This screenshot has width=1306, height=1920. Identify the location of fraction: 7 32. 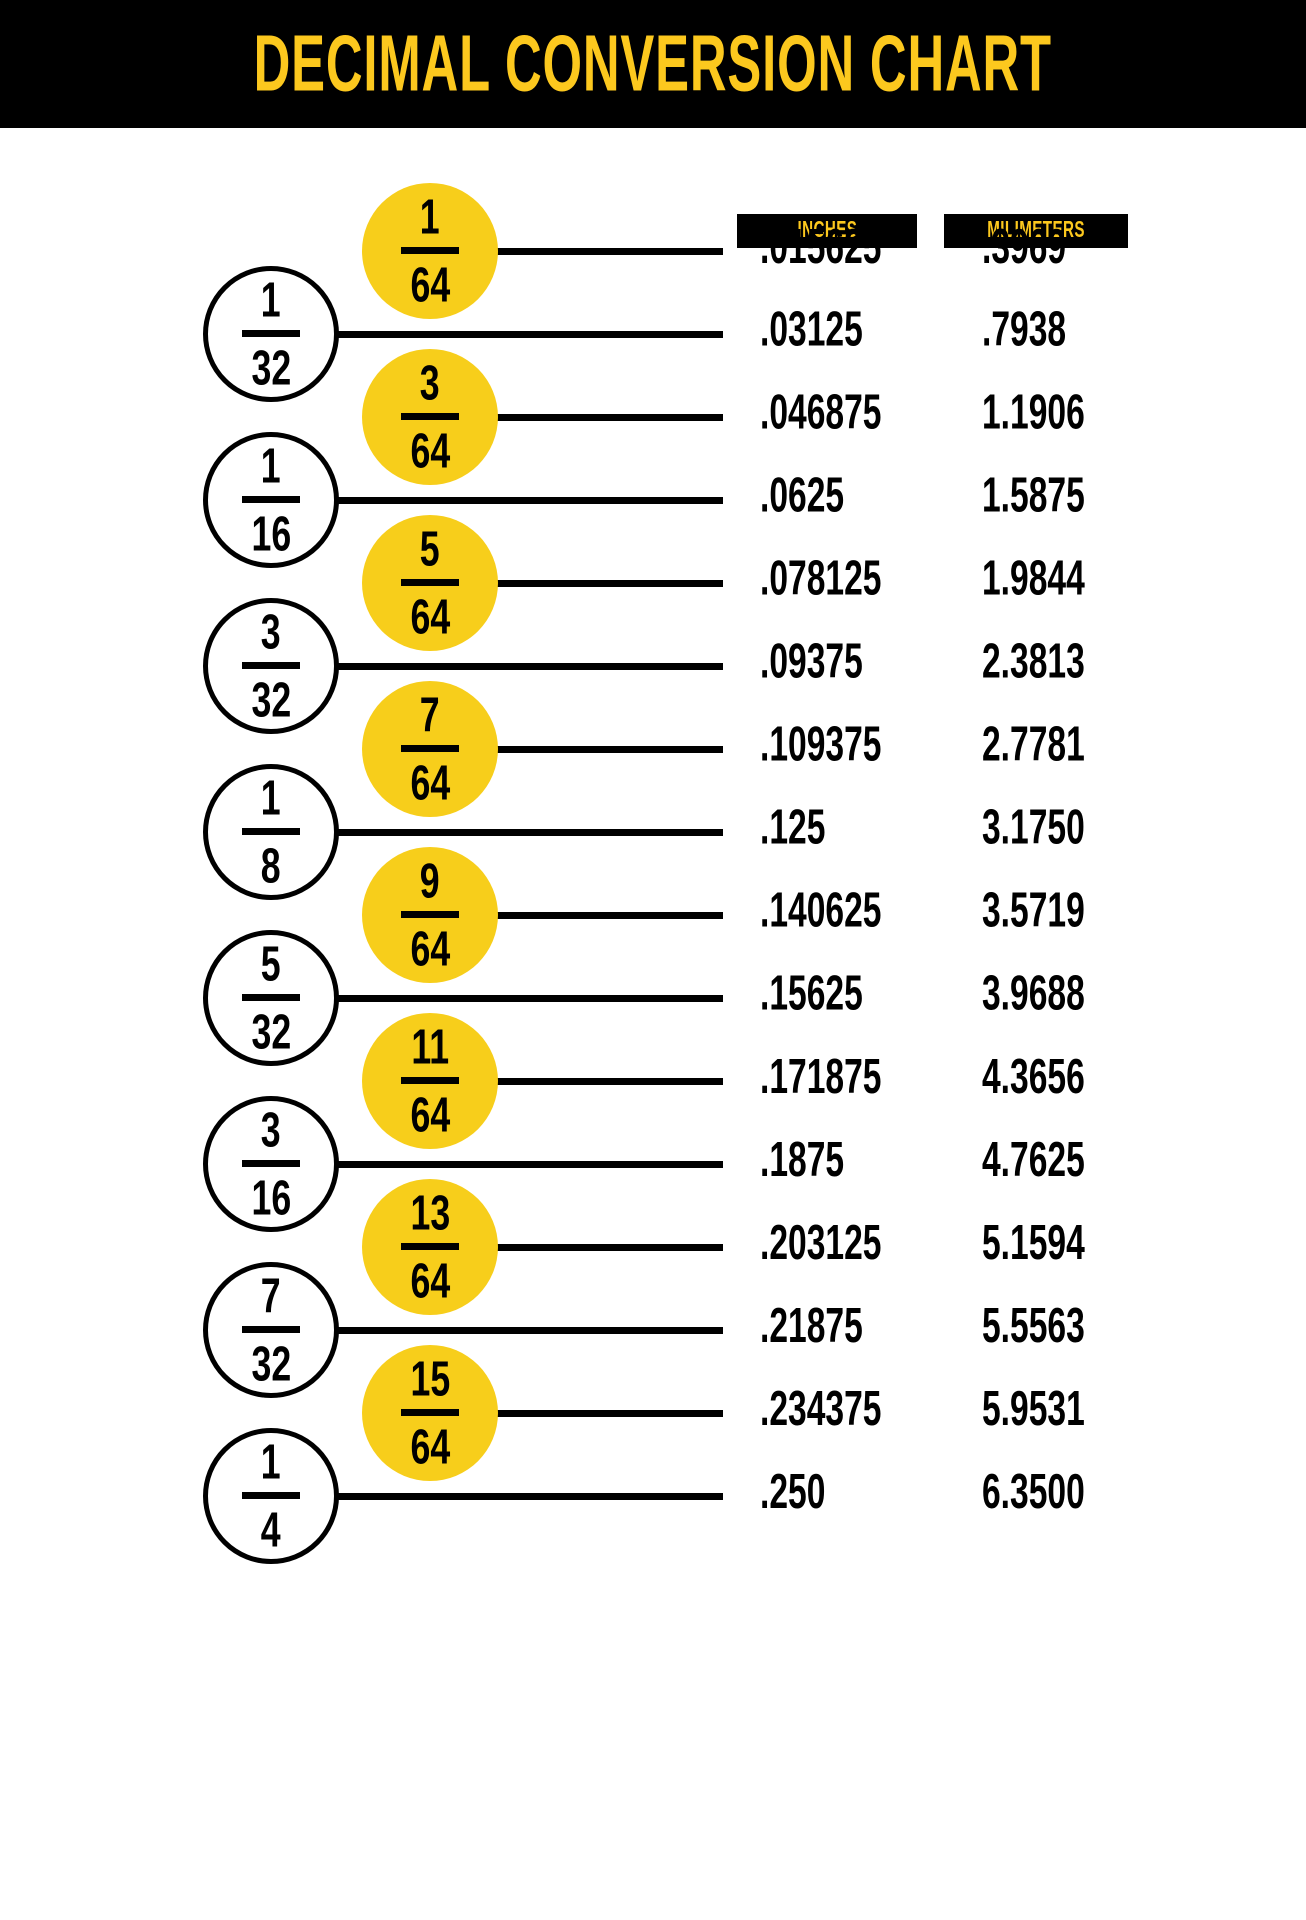
(271, 1329).